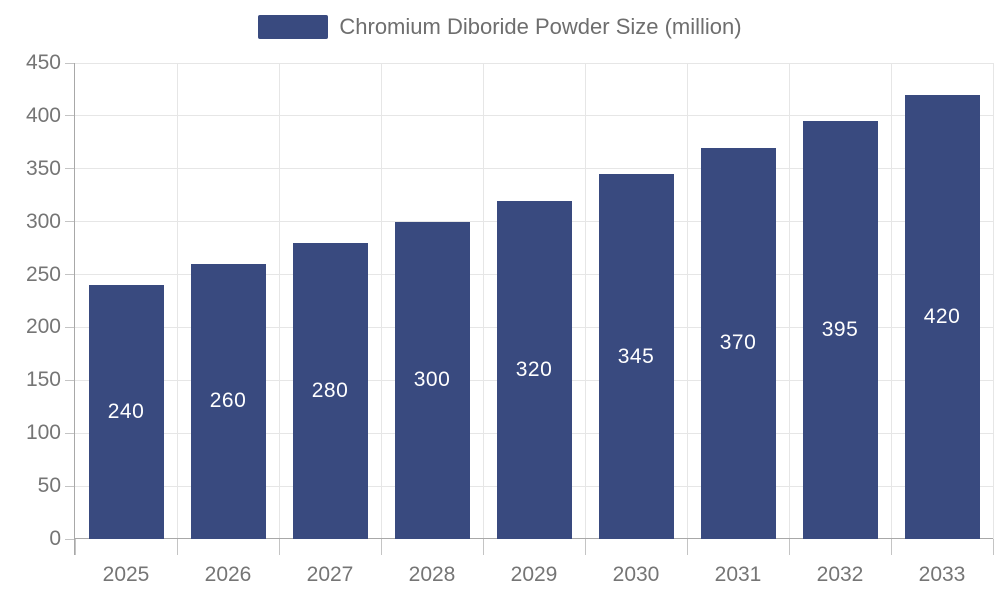  I want to click on x-axis-label: 2029, so click(534, 574).